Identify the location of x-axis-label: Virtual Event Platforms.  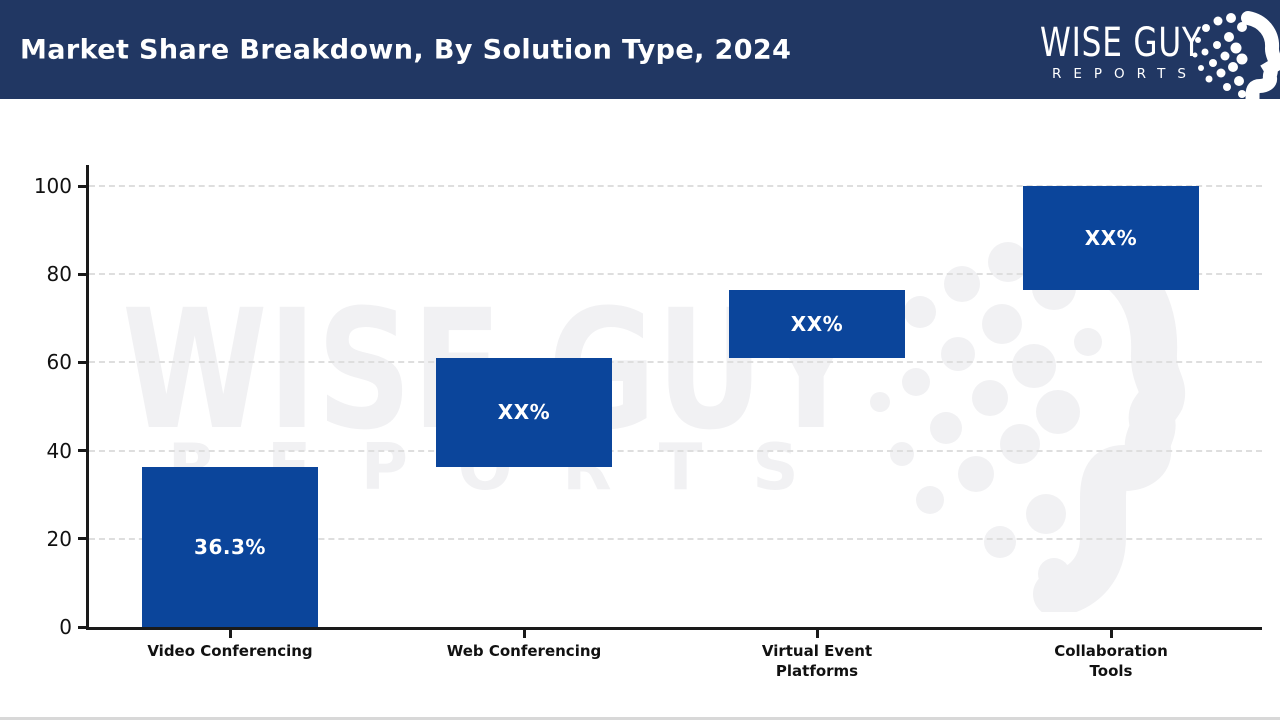
(817, 661).